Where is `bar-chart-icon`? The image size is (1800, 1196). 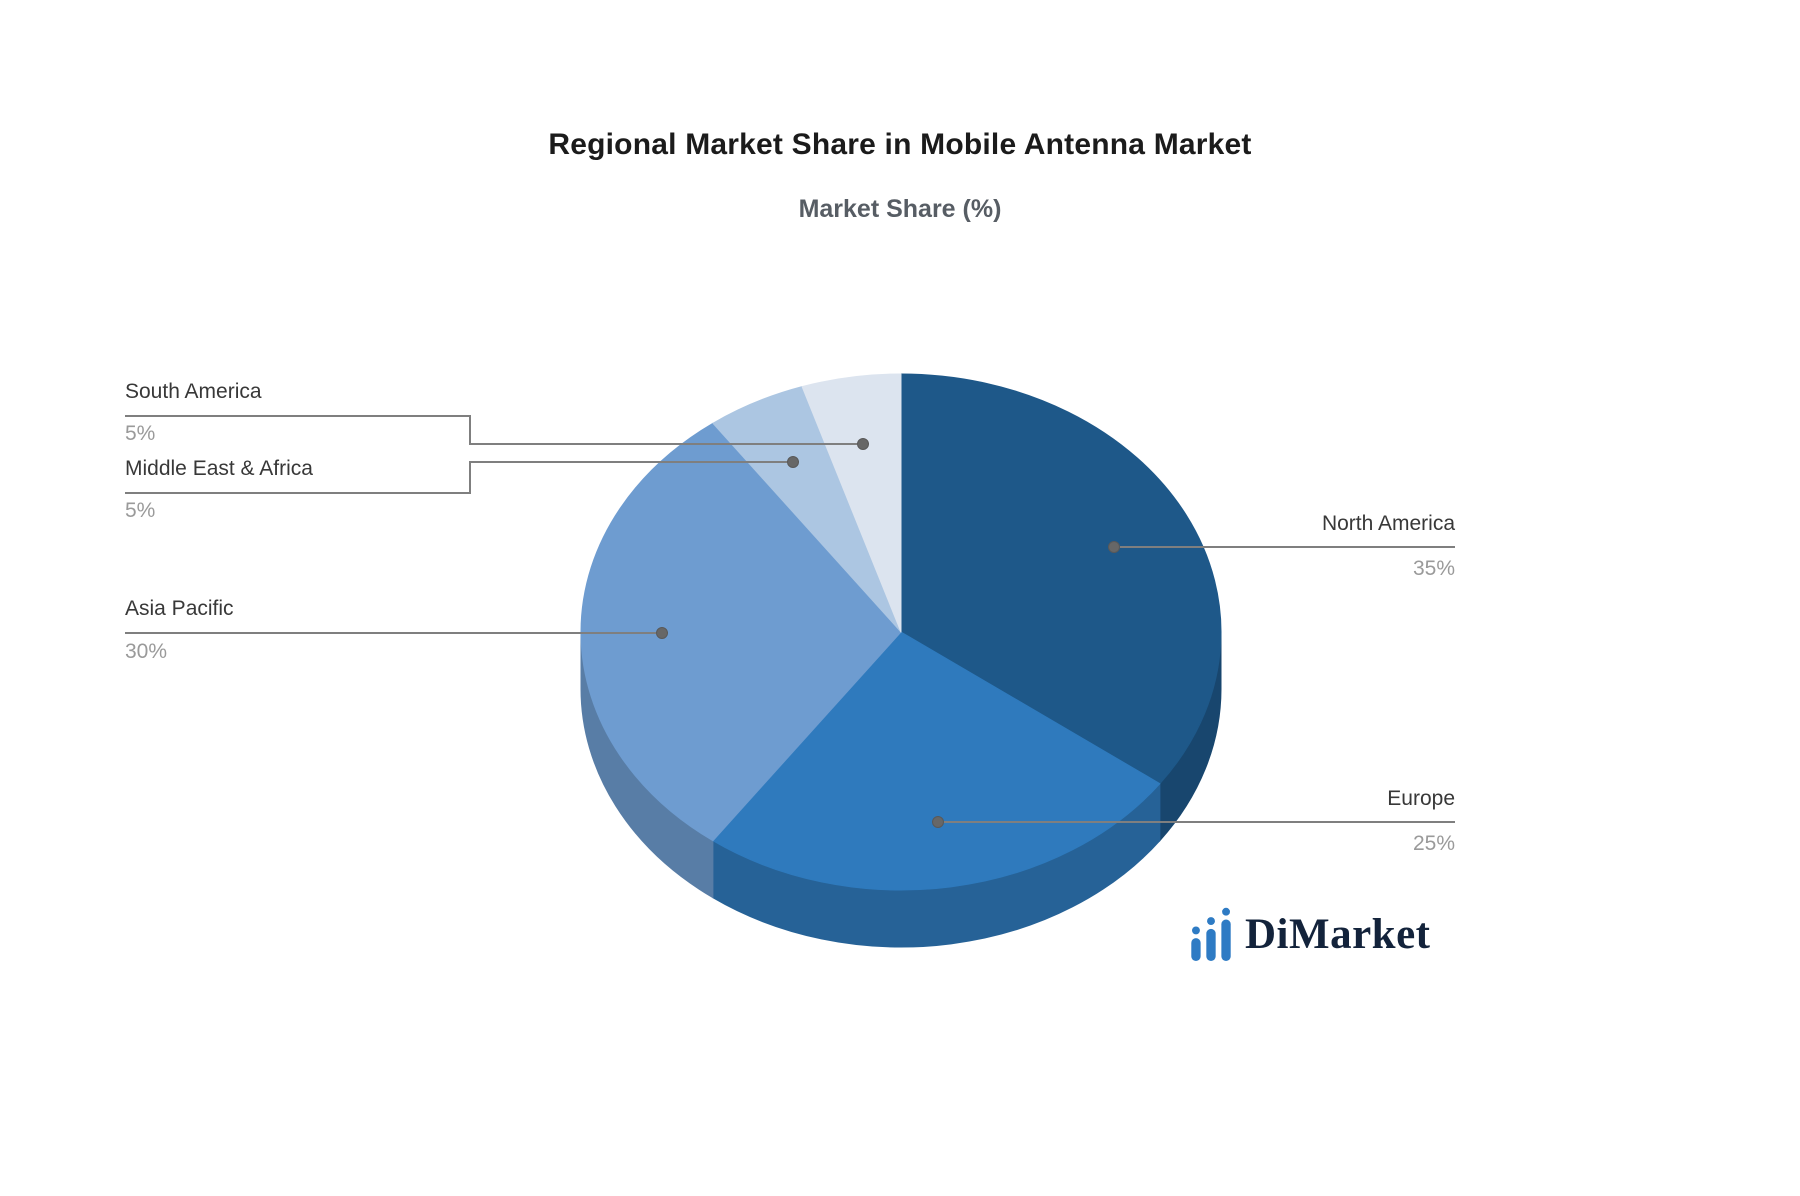
bar-chart-icon is located at coordinates (1211, 934).